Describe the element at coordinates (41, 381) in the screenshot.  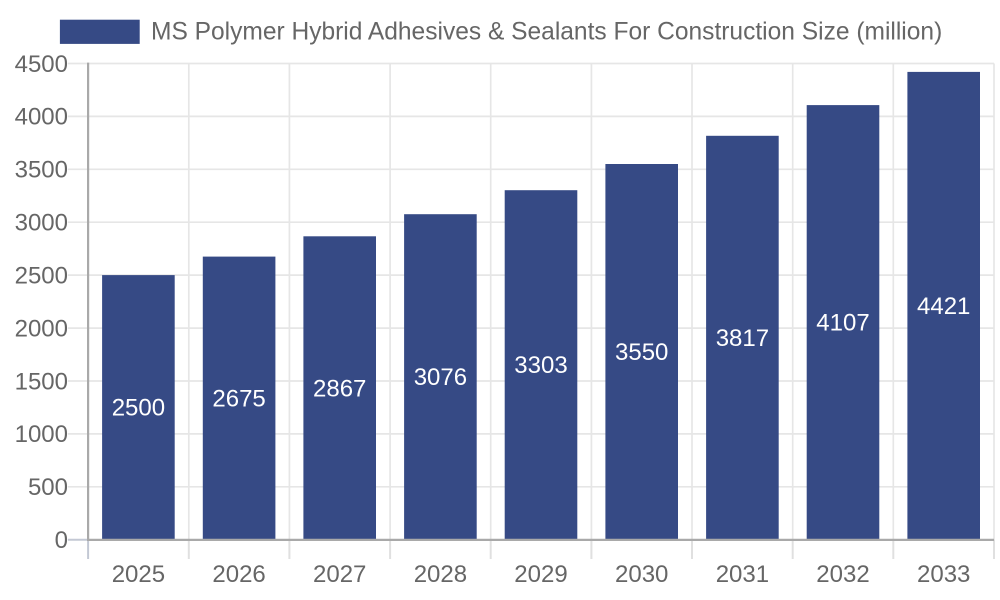
I see `svg-text: 1500` at that location.